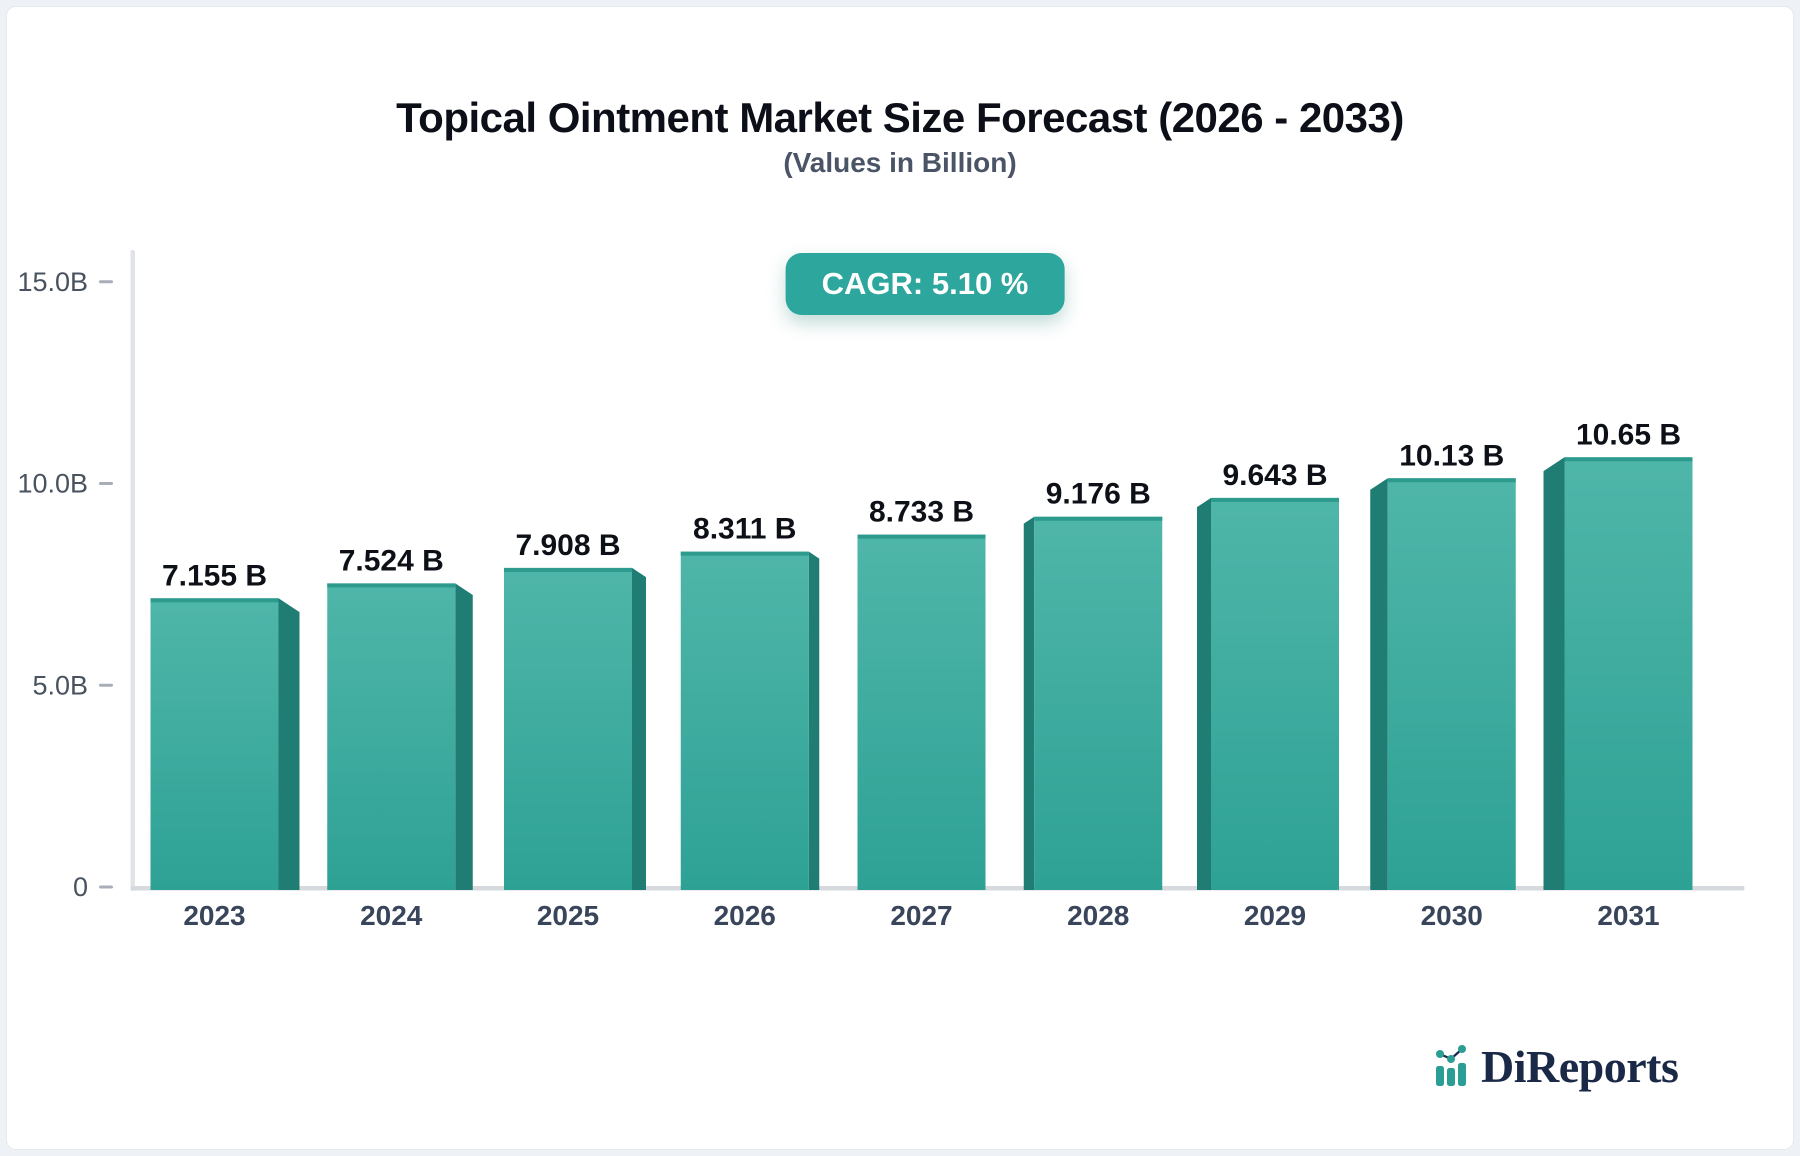 The height and width of the screenshot is (1156, 1800). What do you see at coordinates (1098, 494) in the screenshot?
I see `bar-value-label: 9.176 B` at bounding box center [1098, 494].